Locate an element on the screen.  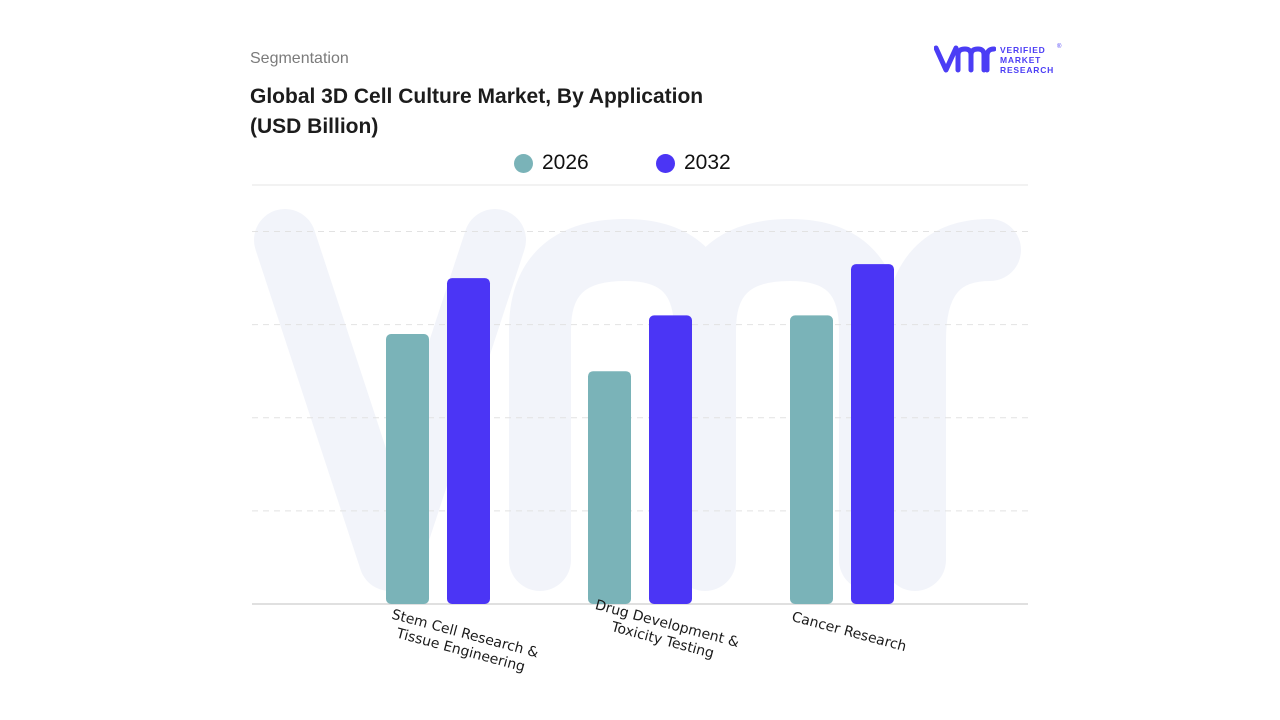
x-tick-label-1: Stem Cell Research &Tissue Engineering is located at coordinates (463, 642).